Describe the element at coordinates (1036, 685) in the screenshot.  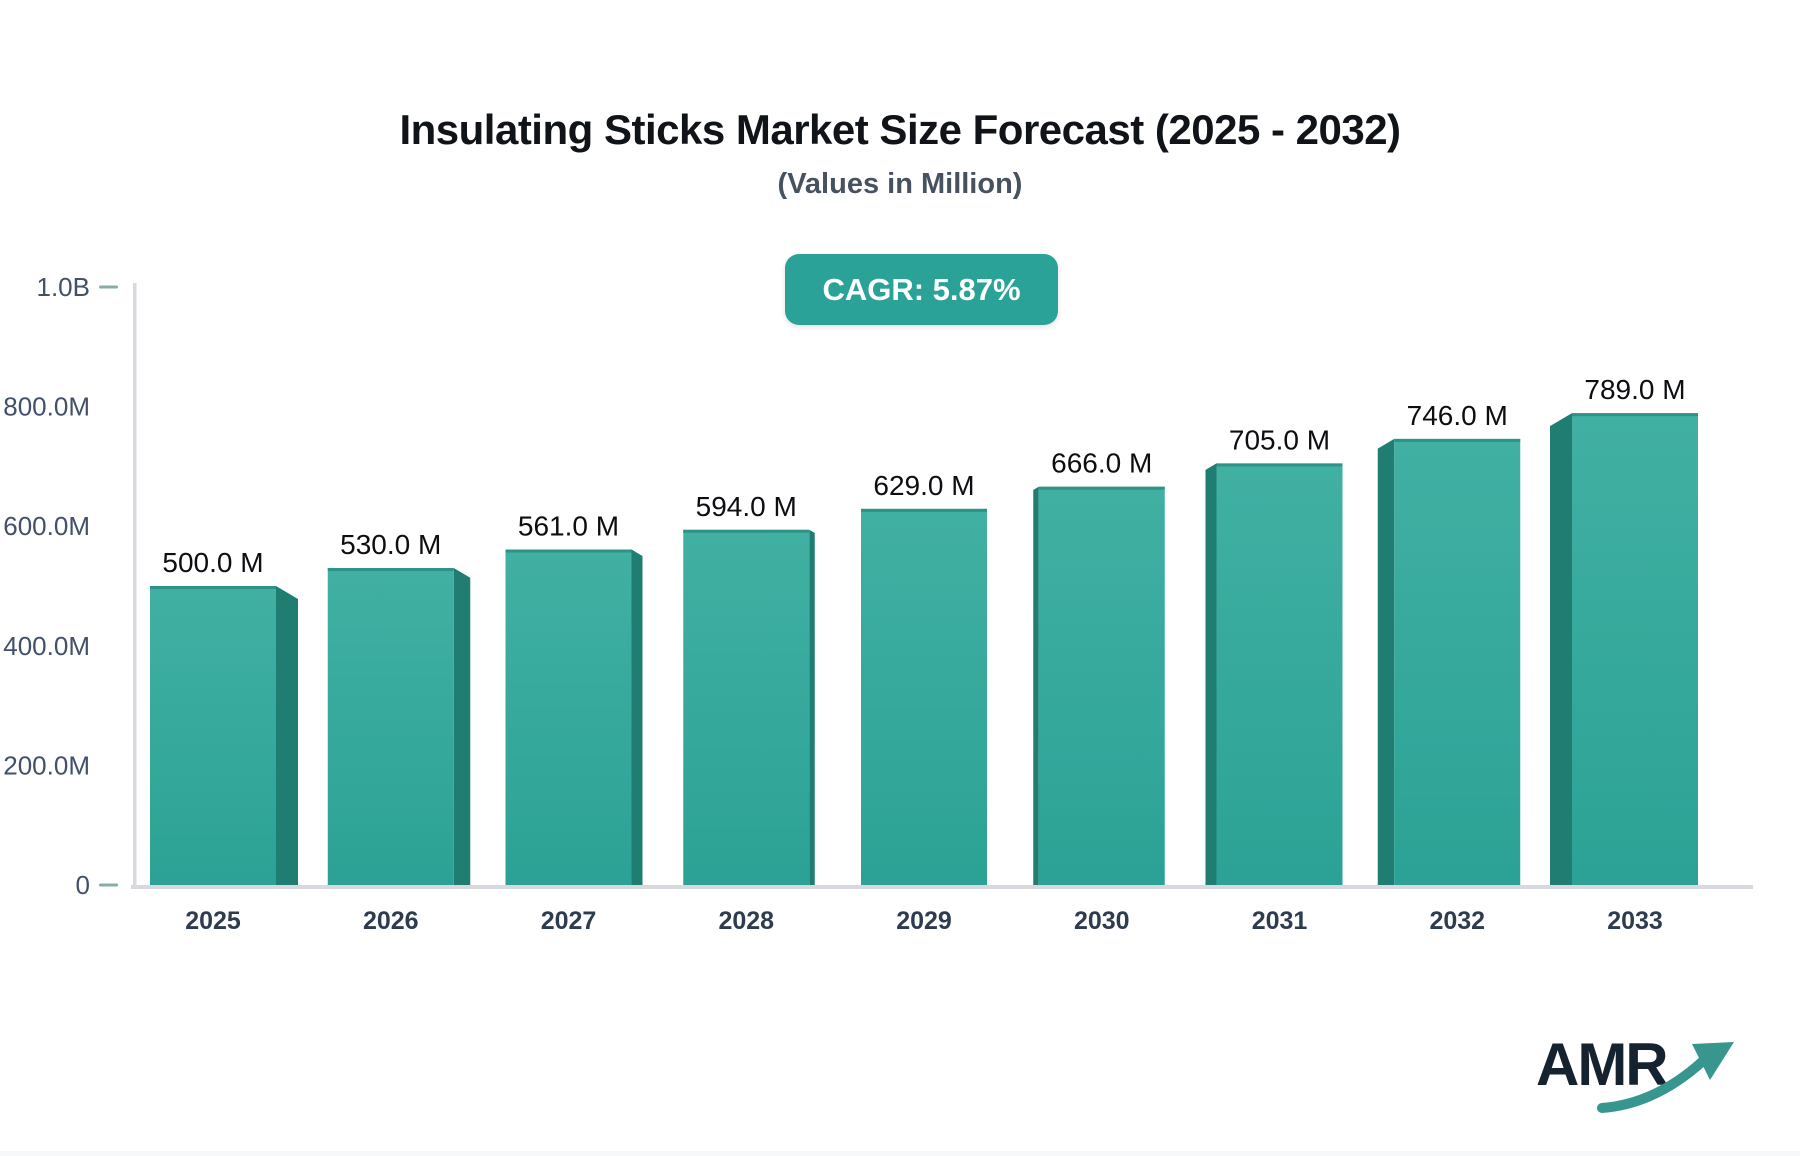
I see `bar-side-2030` at that location.